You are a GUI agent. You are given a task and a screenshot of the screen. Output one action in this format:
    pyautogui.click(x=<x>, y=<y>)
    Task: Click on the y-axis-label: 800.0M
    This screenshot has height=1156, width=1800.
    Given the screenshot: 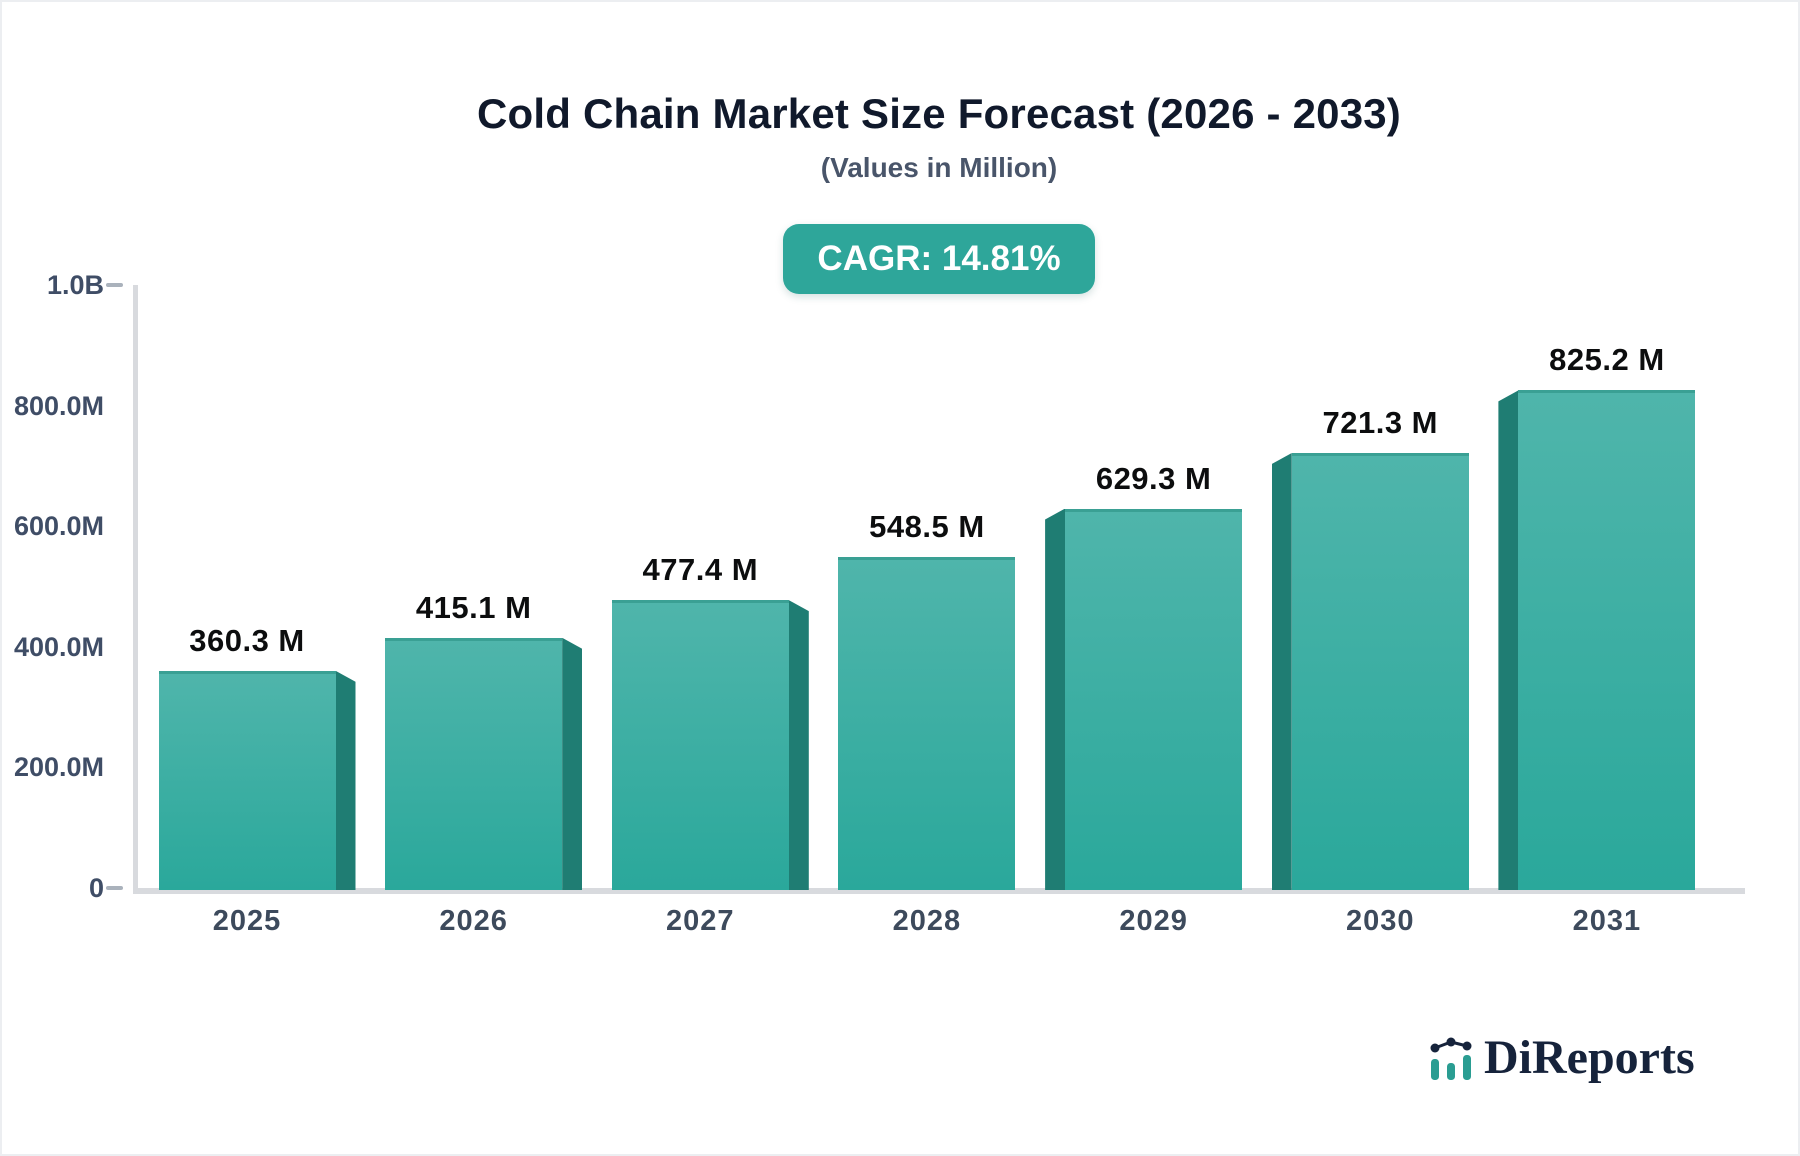 What is the action you would take?
    pyautogui.click(x=58, y=405)
    